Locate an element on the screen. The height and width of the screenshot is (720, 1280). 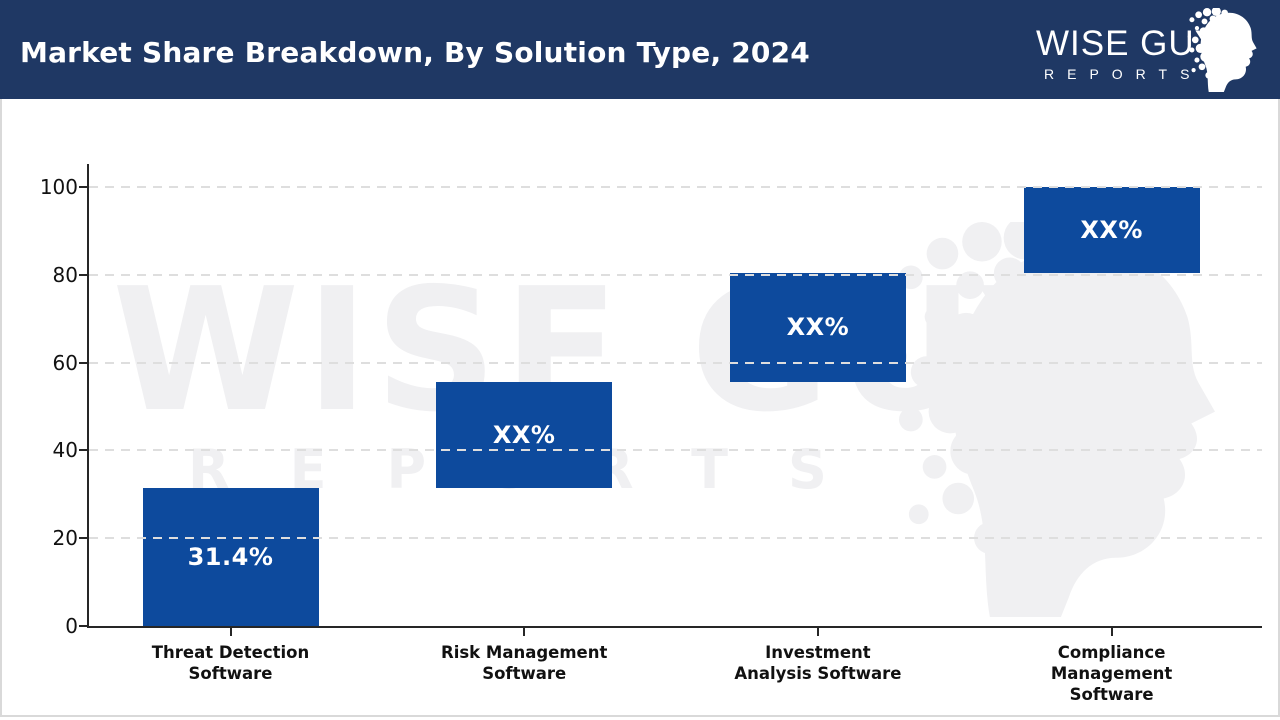
category-label-line: Investment is located at coordinates (818, 652).